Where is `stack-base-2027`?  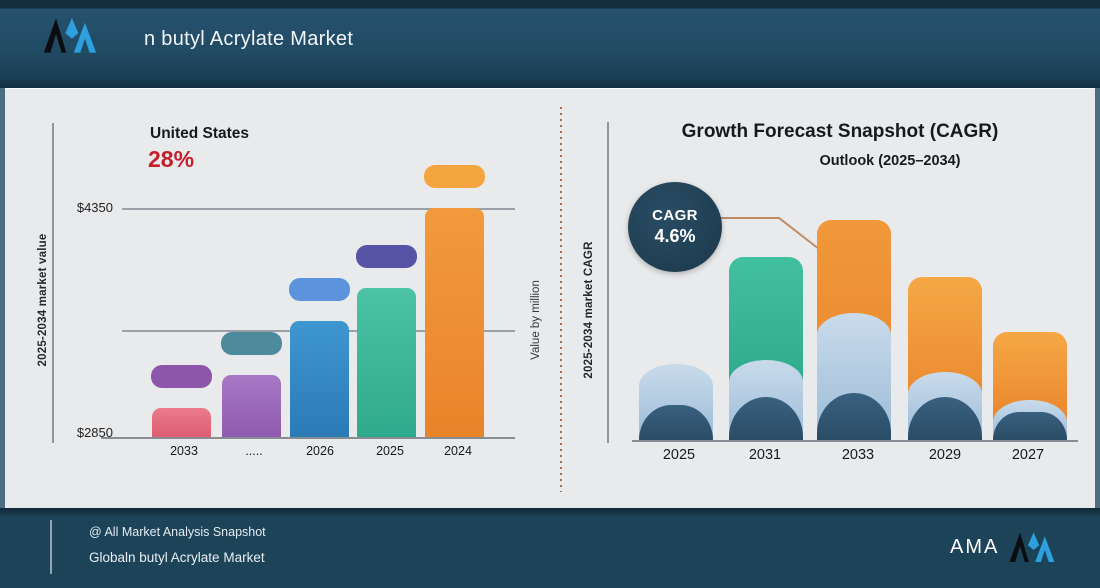 stack-base-2027 is located at coordinates (1030, 426).